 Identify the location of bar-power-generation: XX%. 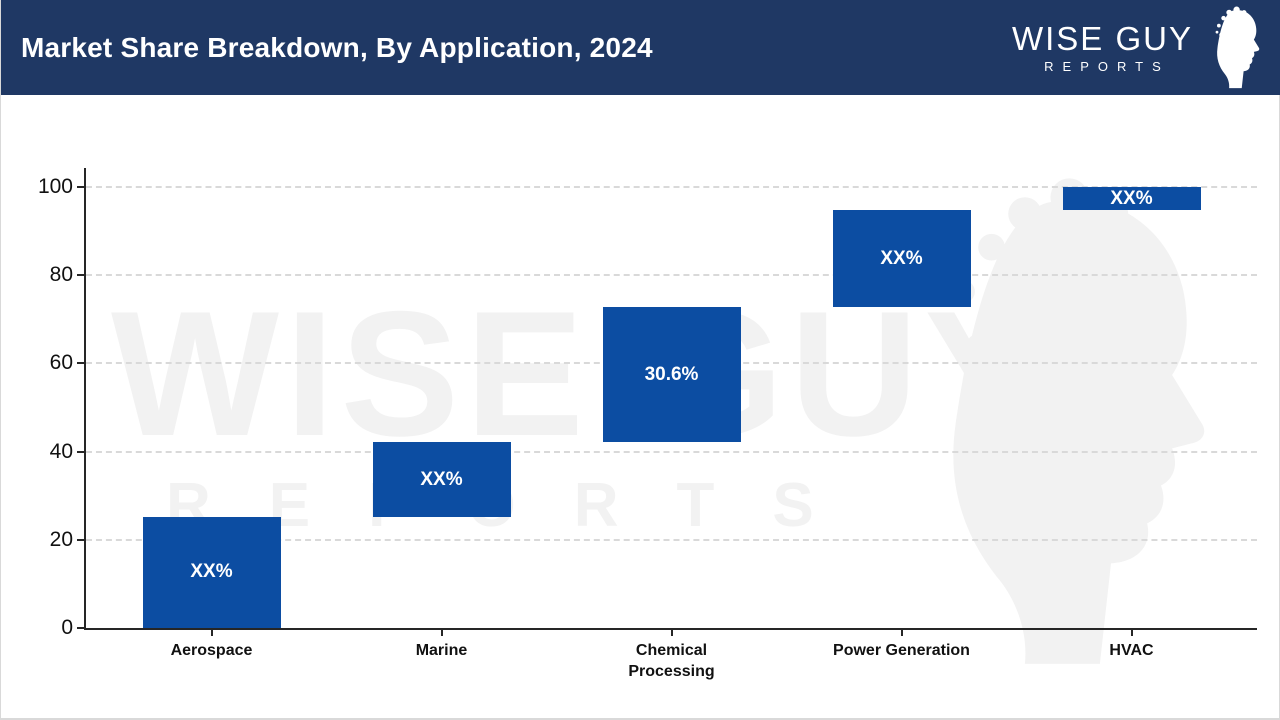
(901, 259).